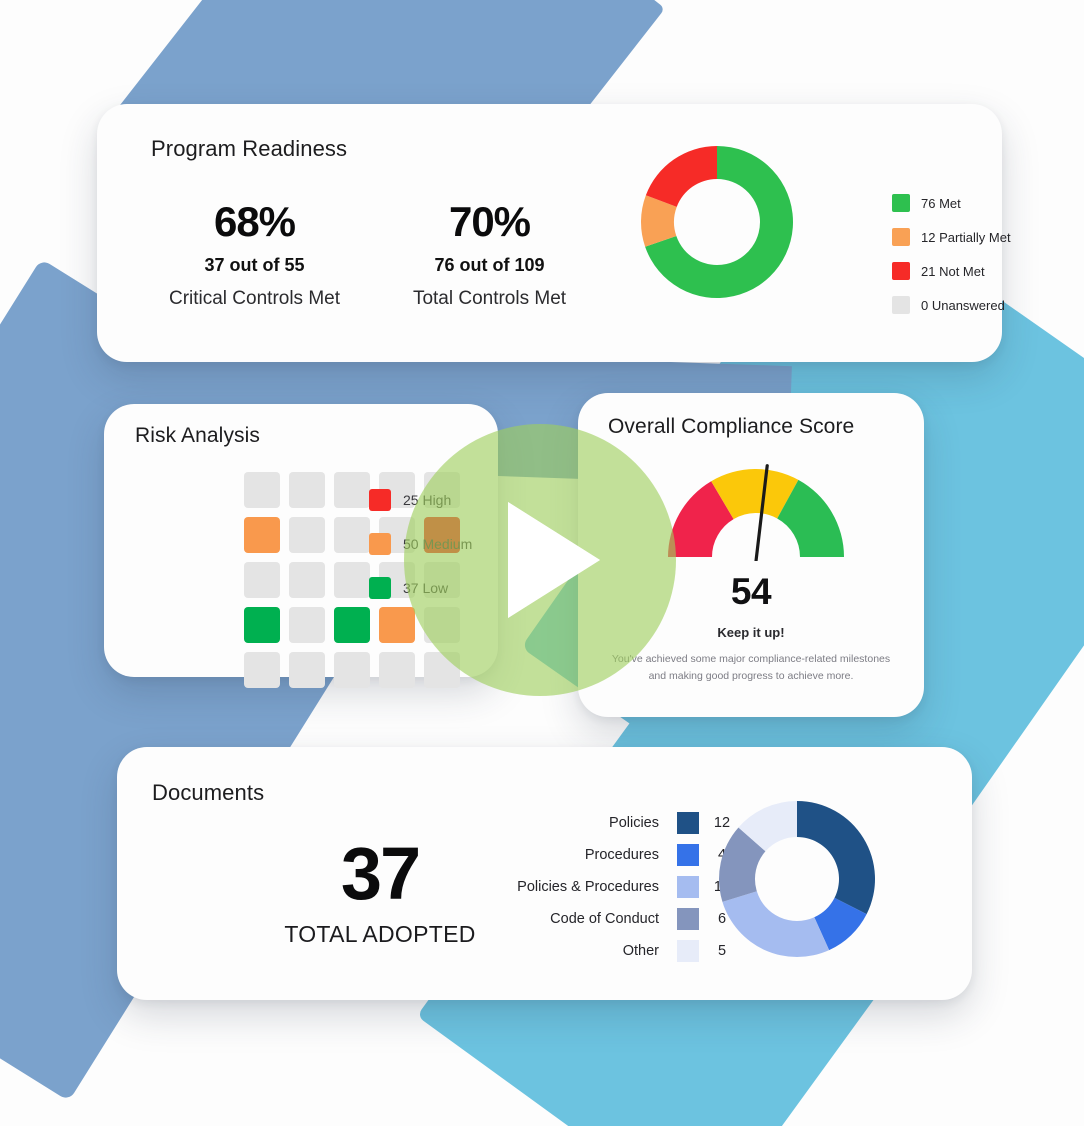 The image size is (1084, 1126). Describe the element at coordinates (254, 265) in the screenshot. I see `kpi-critical-fraction: 37 out of 55` at that location.